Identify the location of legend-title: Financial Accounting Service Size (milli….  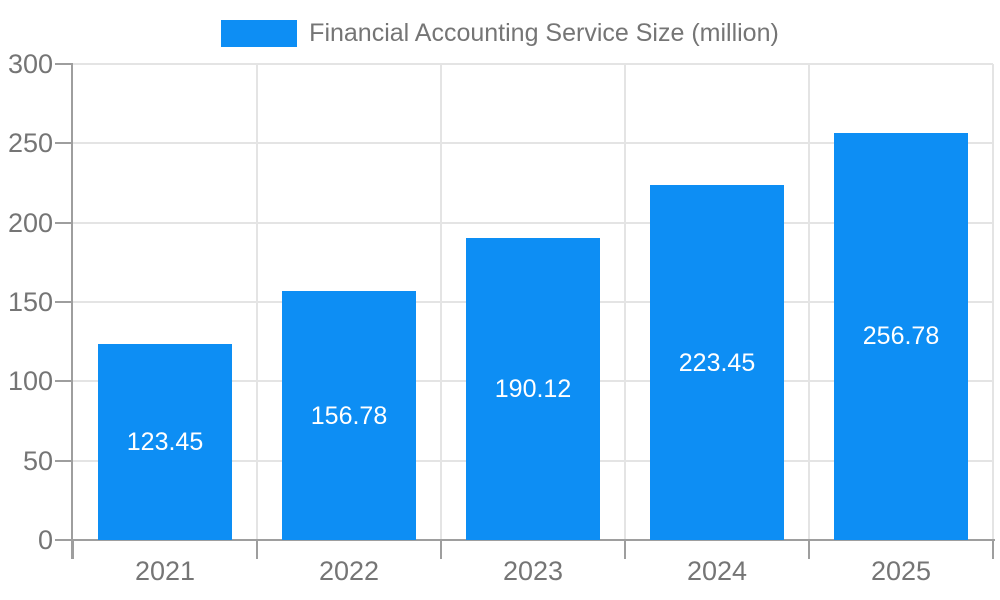
(544, 33).